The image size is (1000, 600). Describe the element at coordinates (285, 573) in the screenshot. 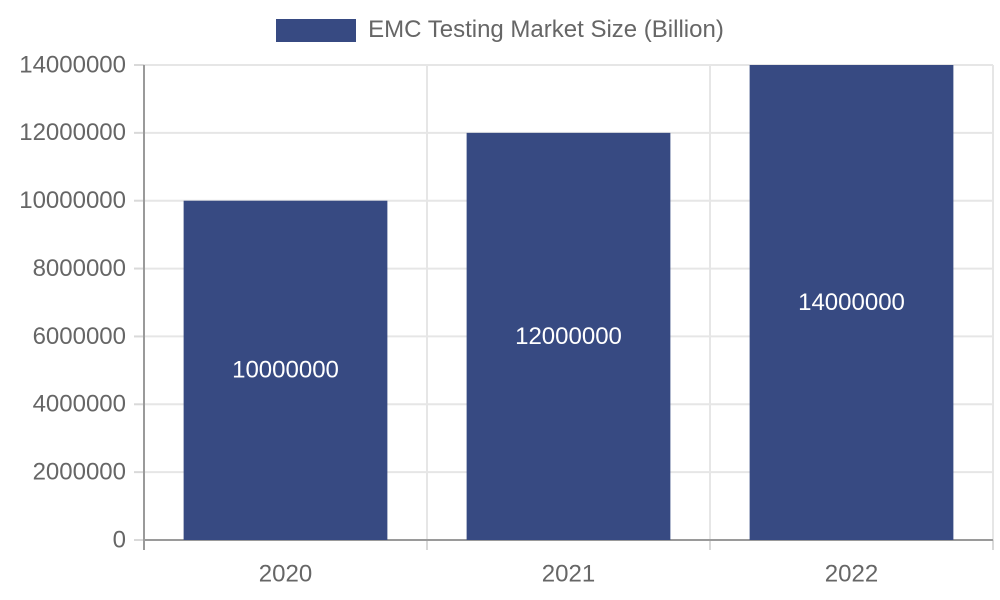

I see `x-tick-label: 2020` at that location.